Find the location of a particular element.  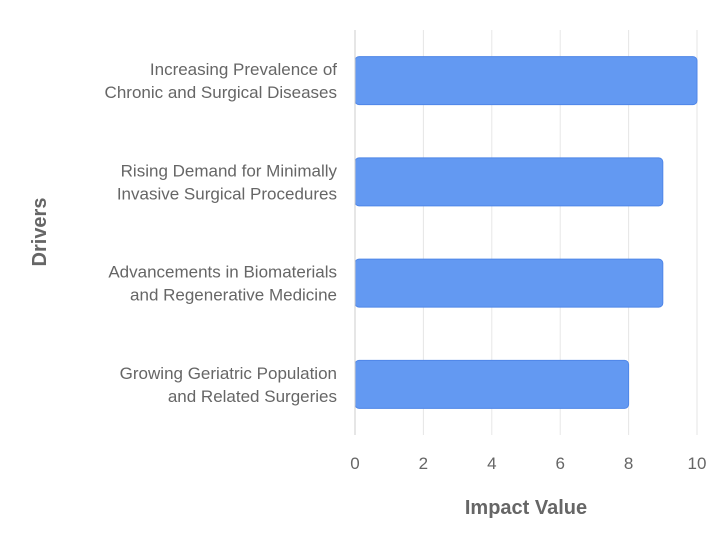

x-tick-label: 2 is located at coordinates (423, 463).